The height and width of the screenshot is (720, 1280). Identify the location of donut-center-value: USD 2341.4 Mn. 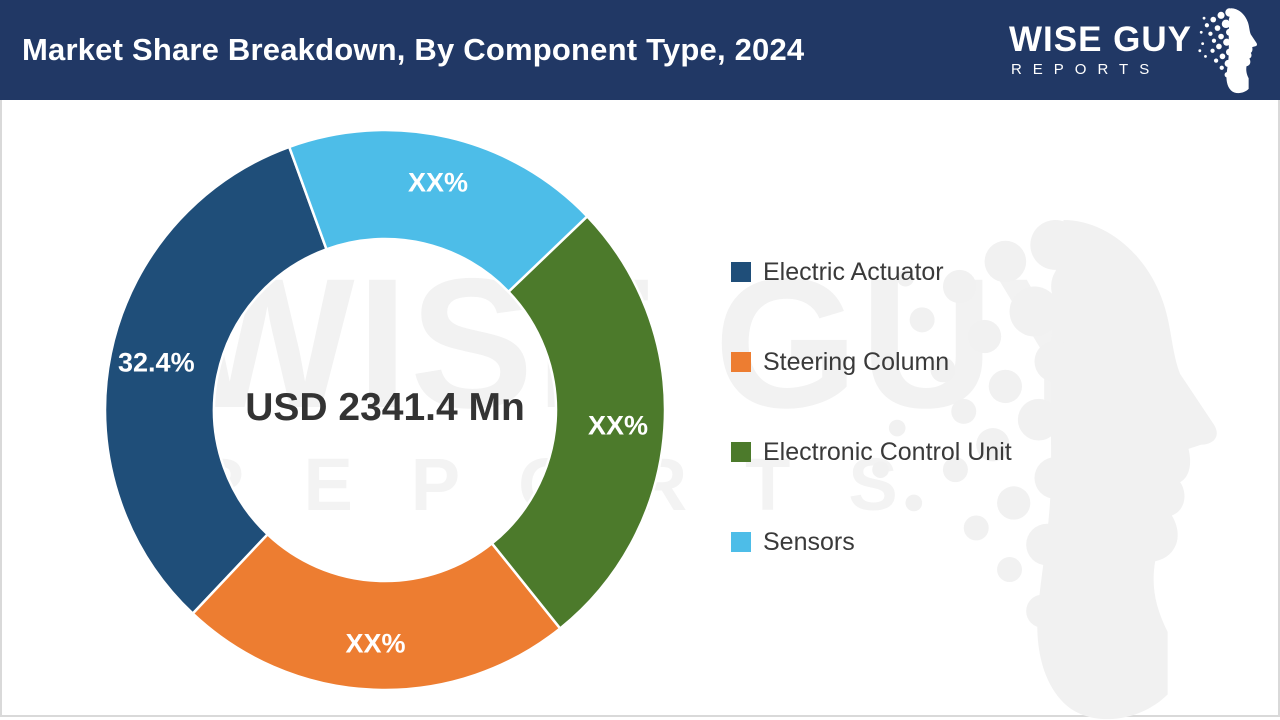
(385, 407).